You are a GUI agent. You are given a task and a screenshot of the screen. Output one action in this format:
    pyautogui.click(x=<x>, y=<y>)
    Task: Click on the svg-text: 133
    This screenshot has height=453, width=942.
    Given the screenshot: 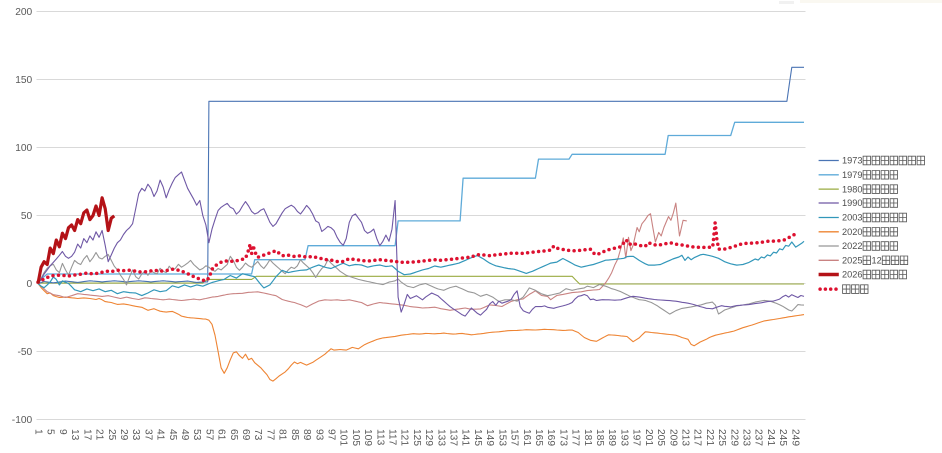 What is the action you would take?
    pyautogui.click(x=440, y=437)
    